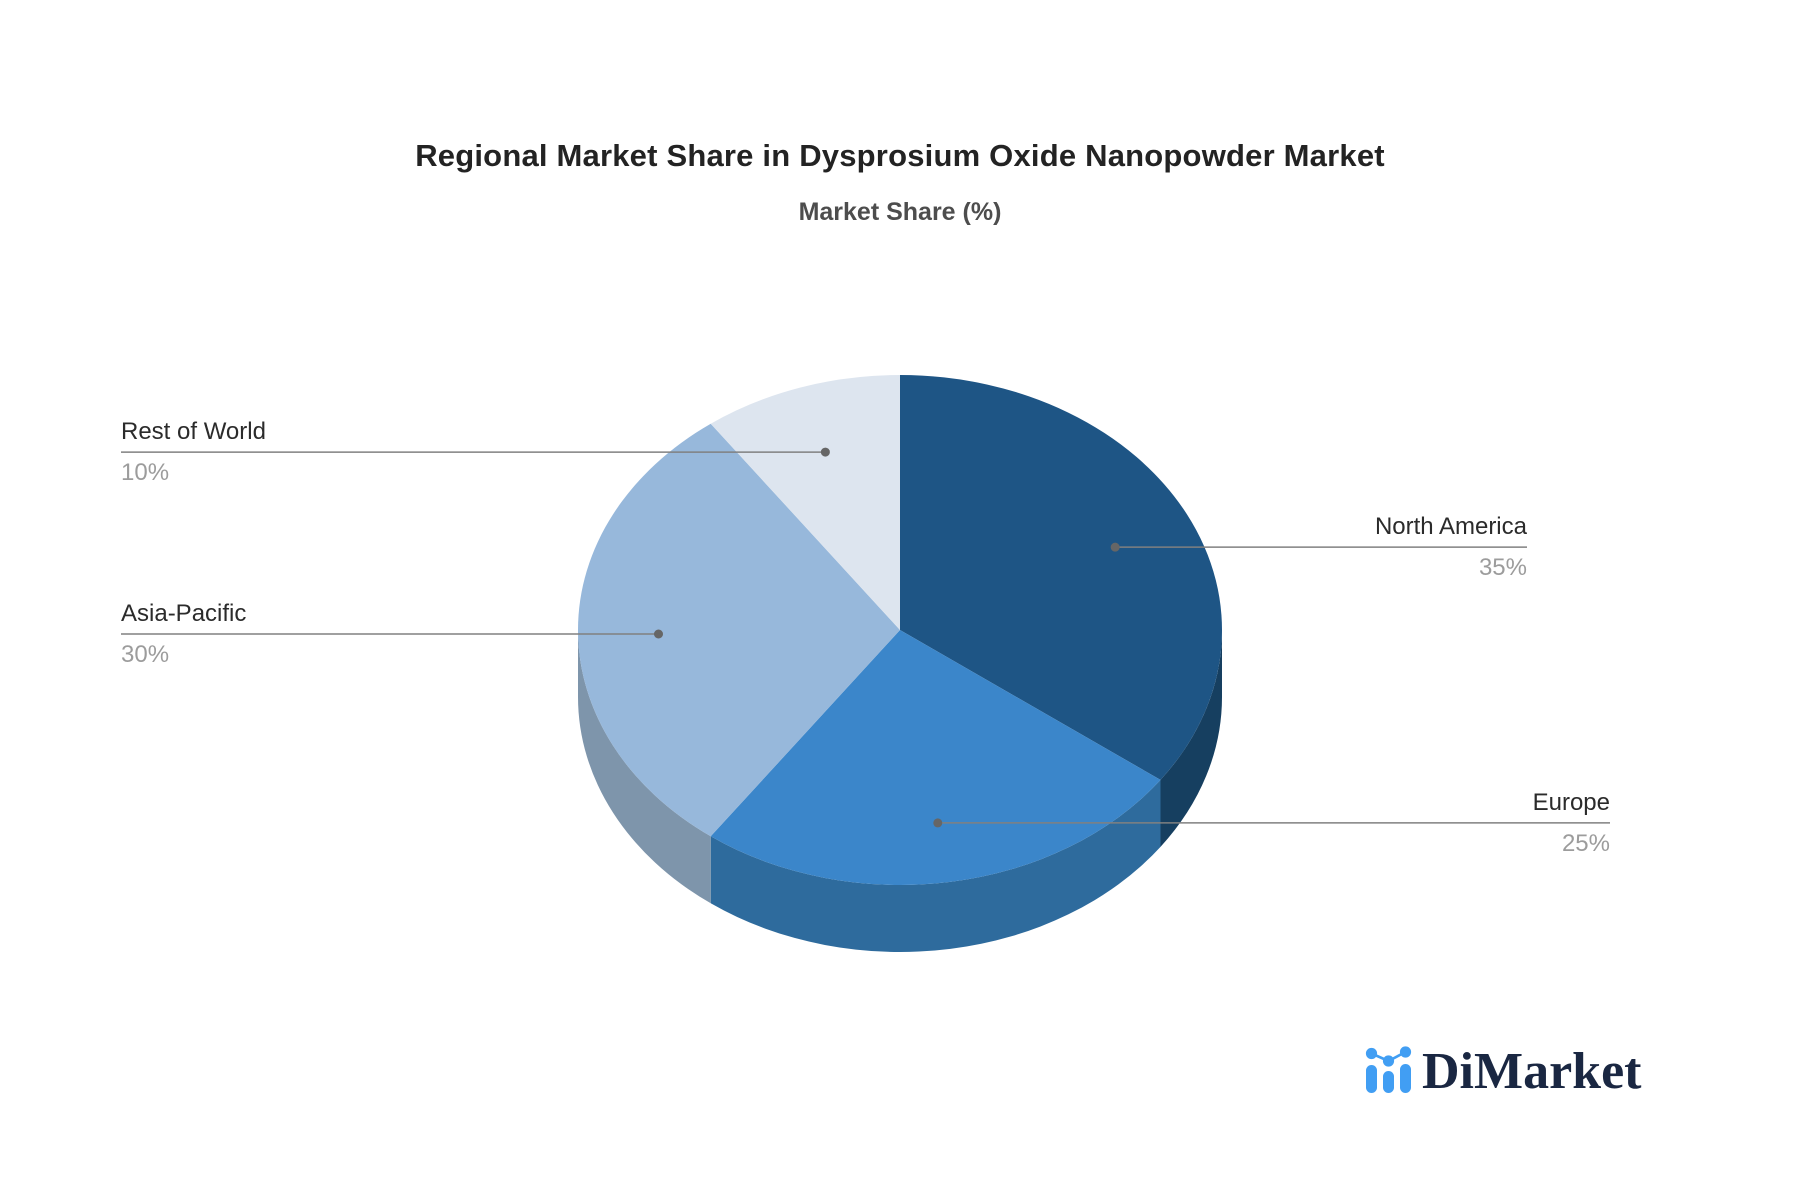 This screenshot has height=1196, width=1800. What do you see at coordinates (1571, 802) in the screenshot?
I see `slice-label-europe: Europe` at bounding box center [1571, 802].